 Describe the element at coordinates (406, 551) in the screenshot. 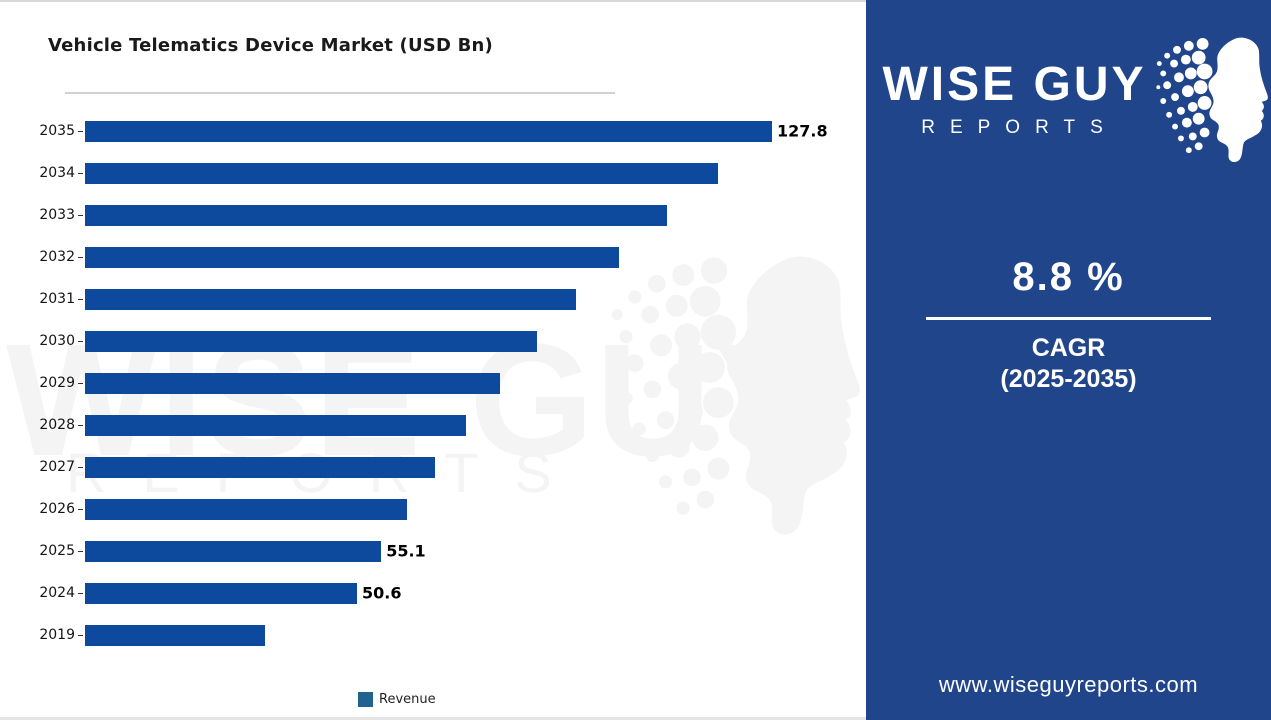

I see `bar-value-label: 55.1` at that location.